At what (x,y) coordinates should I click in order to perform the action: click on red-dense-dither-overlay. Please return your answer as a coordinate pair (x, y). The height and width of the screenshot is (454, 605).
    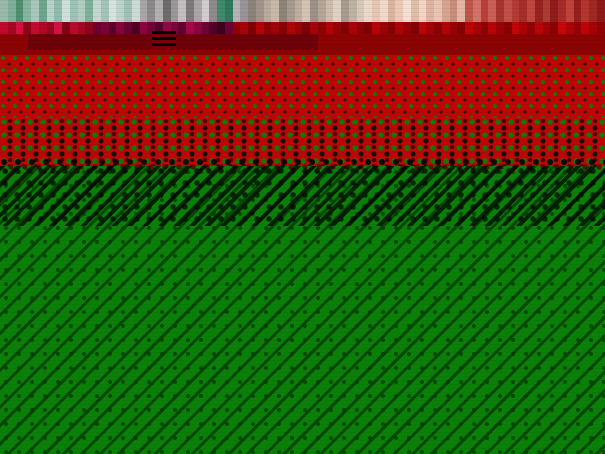
    Looking at the image, I should click on (302, 86).